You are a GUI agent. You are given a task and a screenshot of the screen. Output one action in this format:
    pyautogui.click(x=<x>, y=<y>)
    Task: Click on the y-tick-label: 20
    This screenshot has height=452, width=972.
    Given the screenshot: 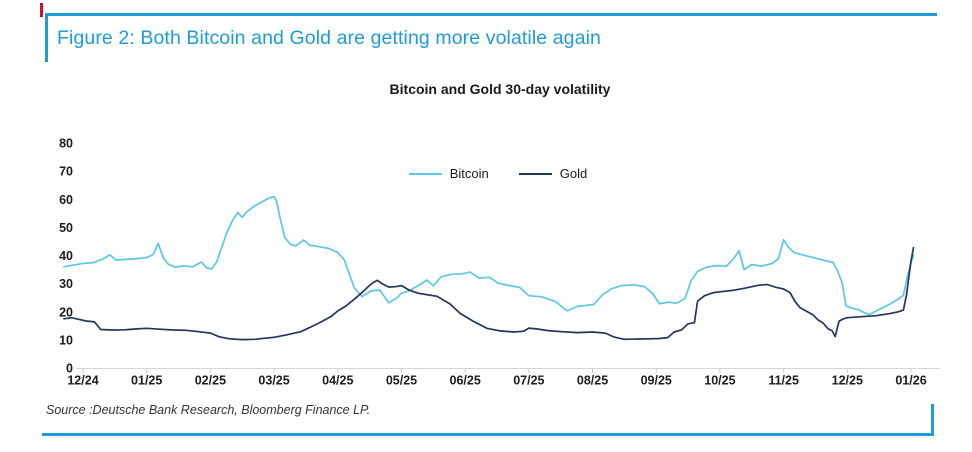 What is the action you would take?
    pyautogui.click(x=66, y=312)
    